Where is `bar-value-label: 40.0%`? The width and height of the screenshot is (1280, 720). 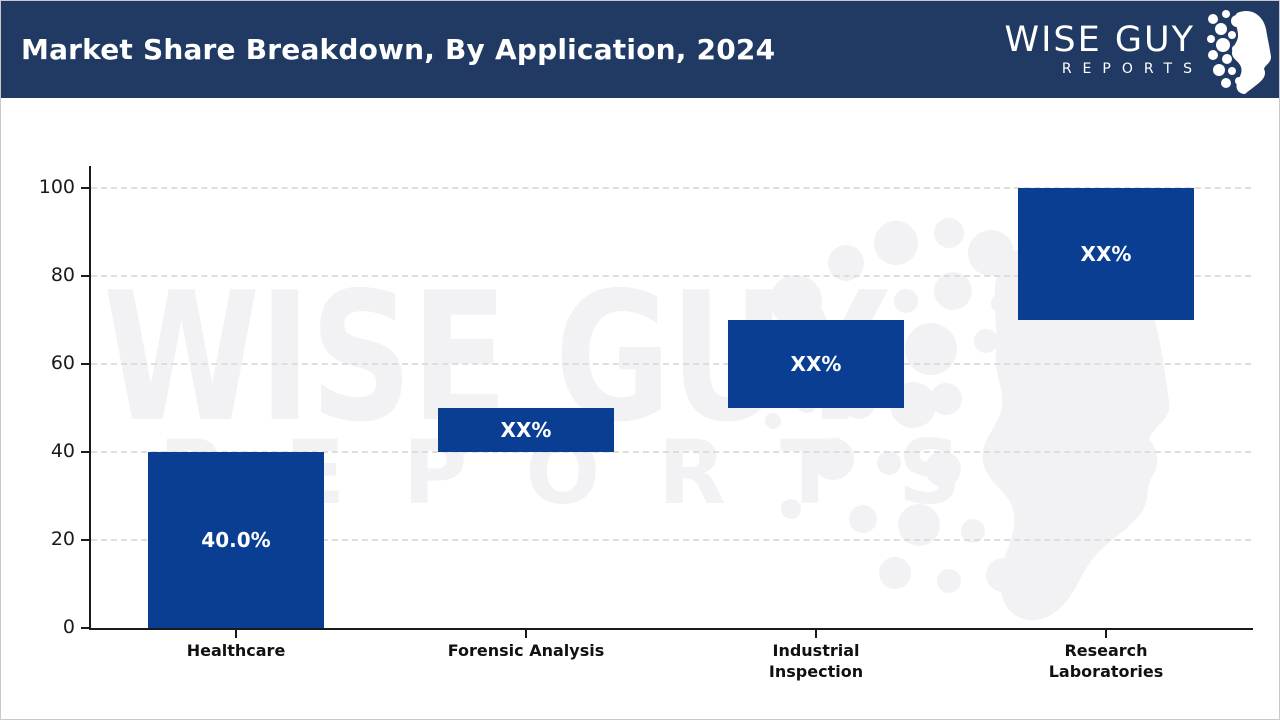 bar-value-label: 40.0% is located at coordinates (236, 540).